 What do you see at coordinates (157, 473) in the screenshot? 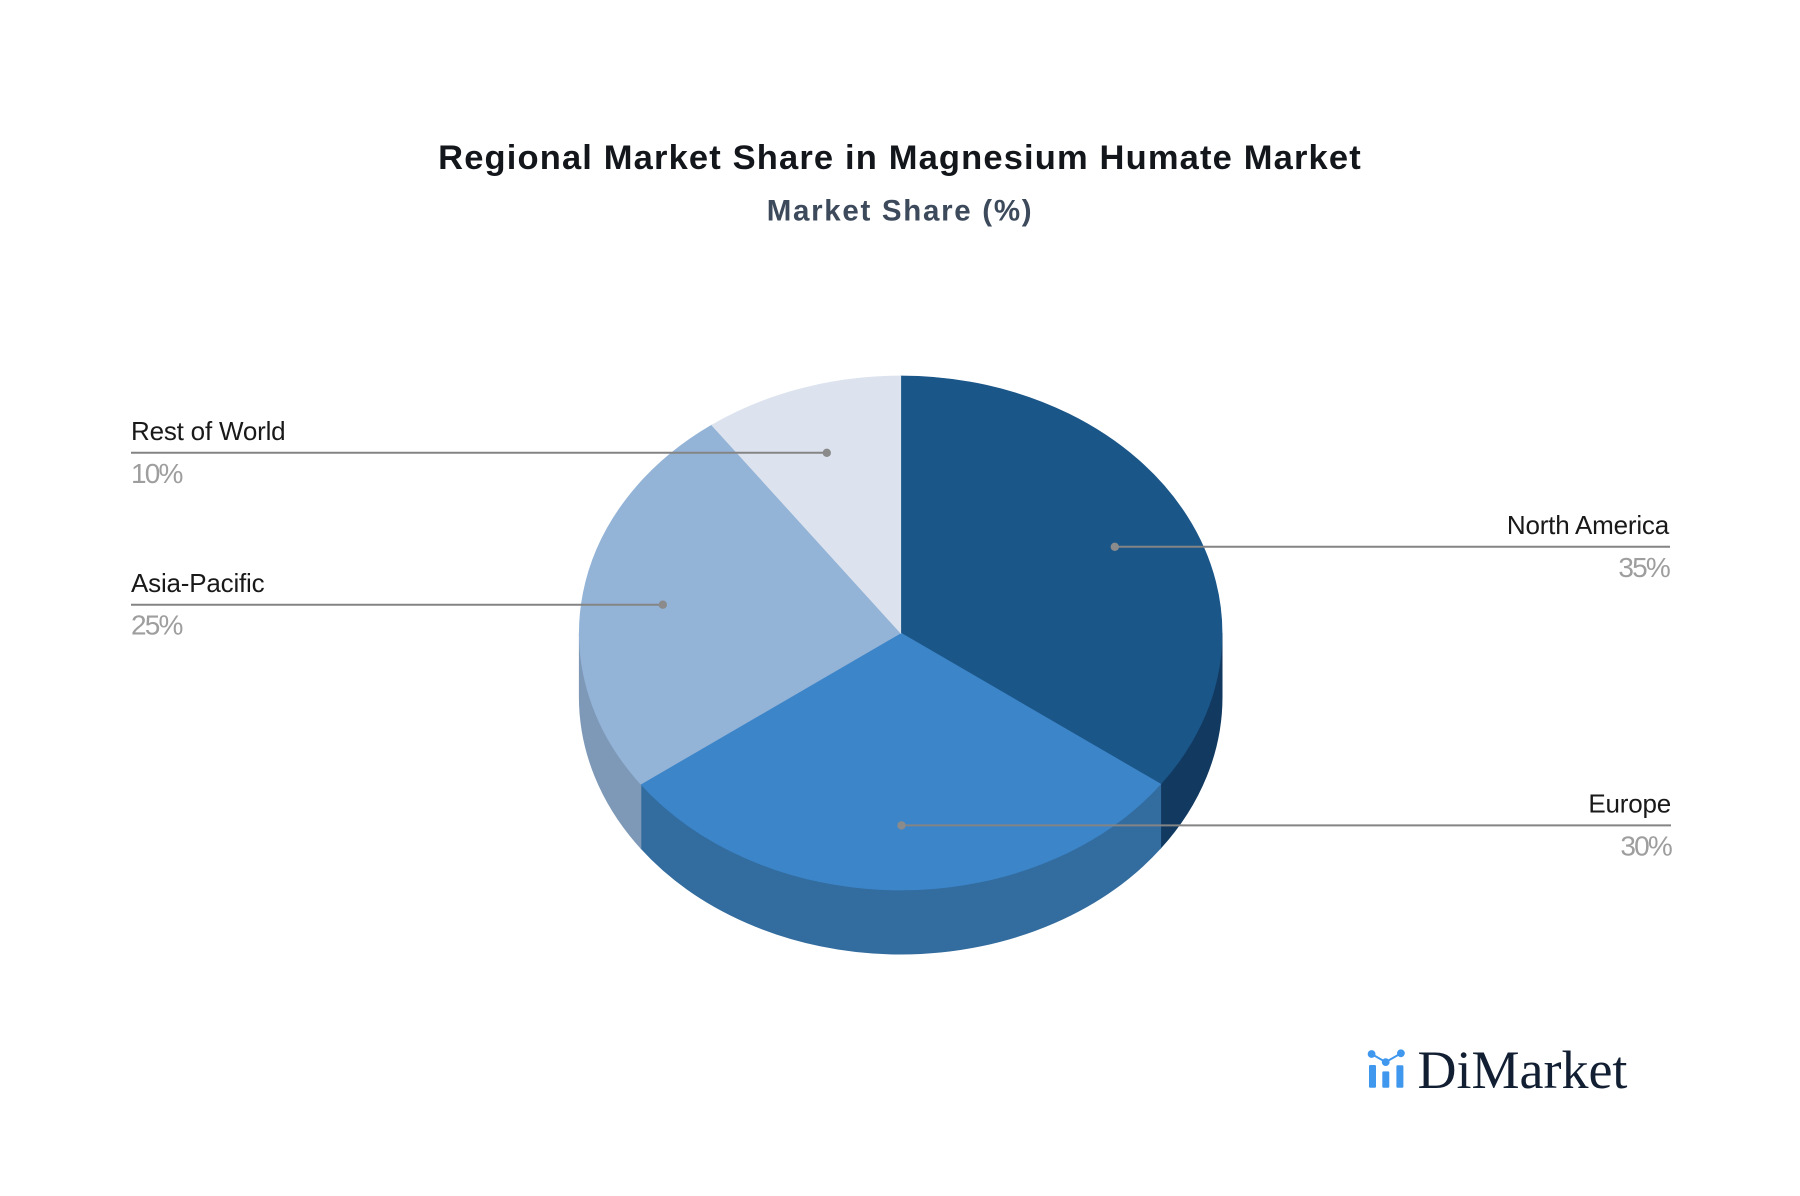
I see `svg-text: 10%` at bounding box center [157, 473].